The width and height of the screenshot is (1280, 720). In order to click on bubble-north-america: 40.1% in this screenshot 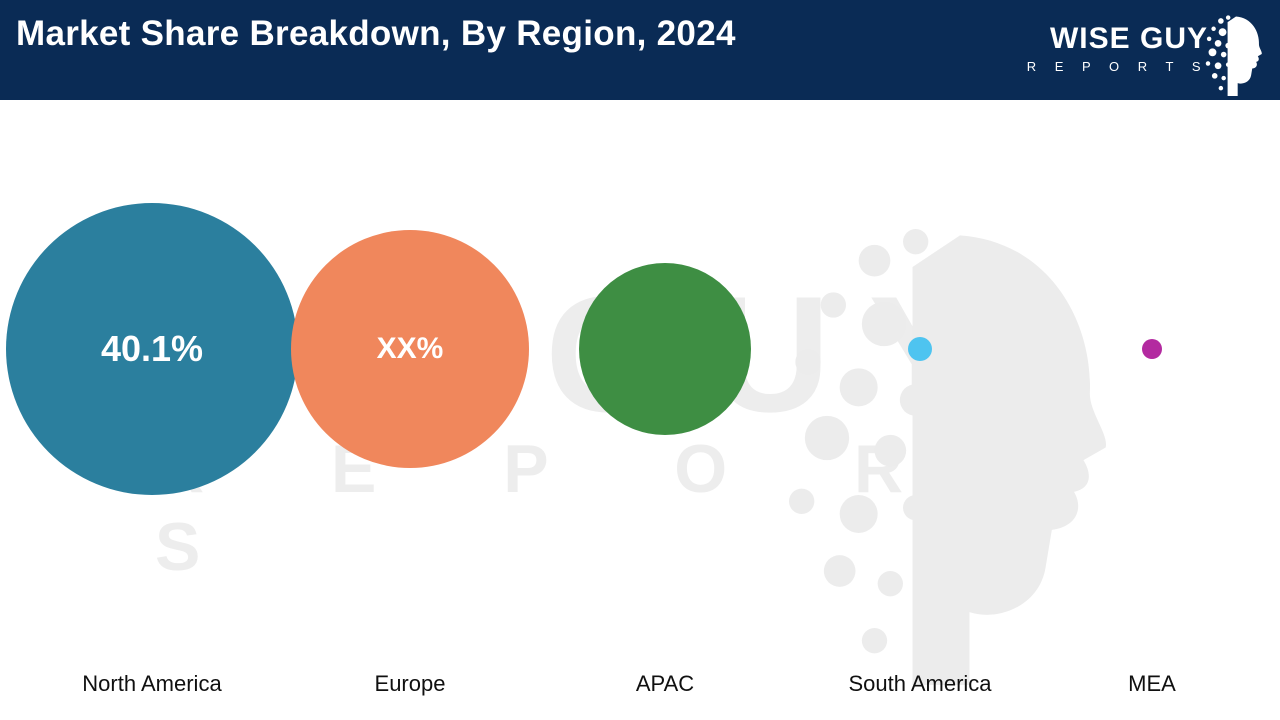, I will do `click(152, 349)`.